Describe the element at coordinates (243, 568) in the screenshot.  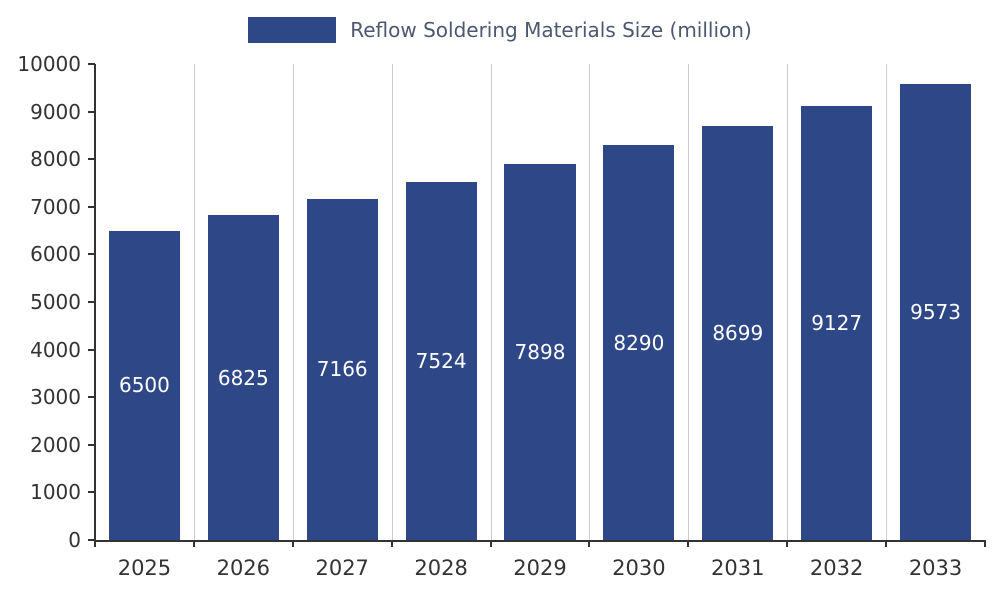
I see `x-axis-tick-label: 2026` at that location.